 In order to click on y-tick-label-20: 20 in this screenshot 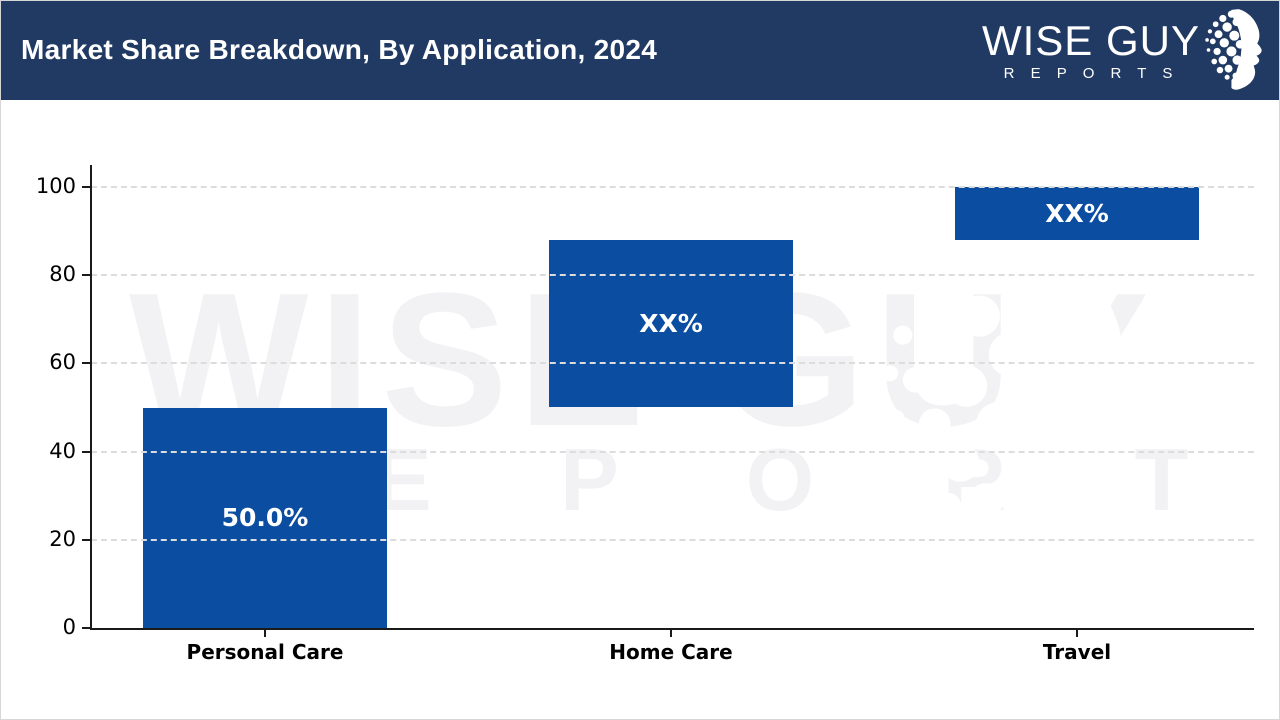, I will do `click(62, 538)`.